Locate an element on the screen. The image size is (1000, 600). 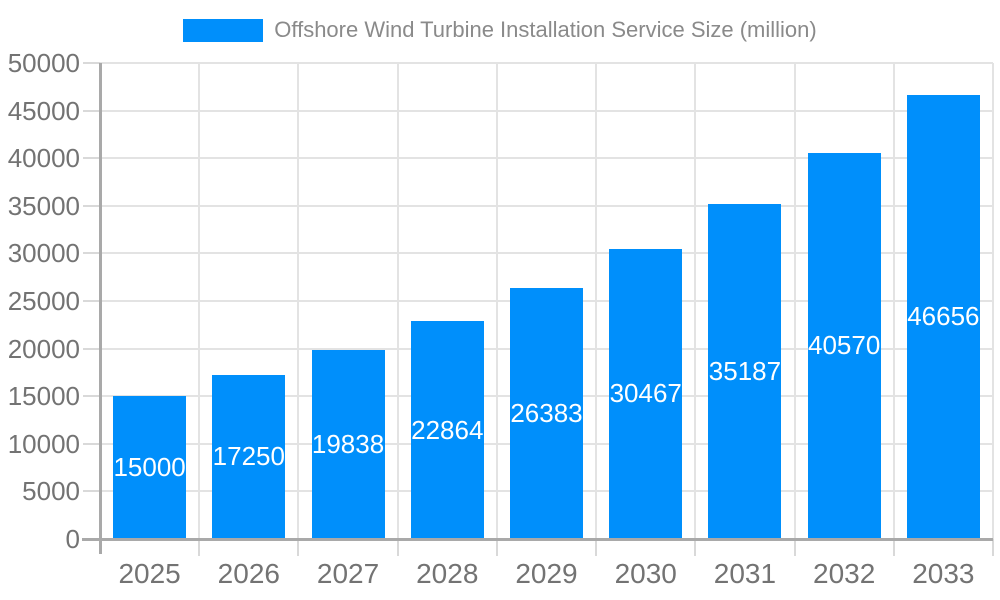
x-axis-label: 2032 is located at coordinates (844, 573).